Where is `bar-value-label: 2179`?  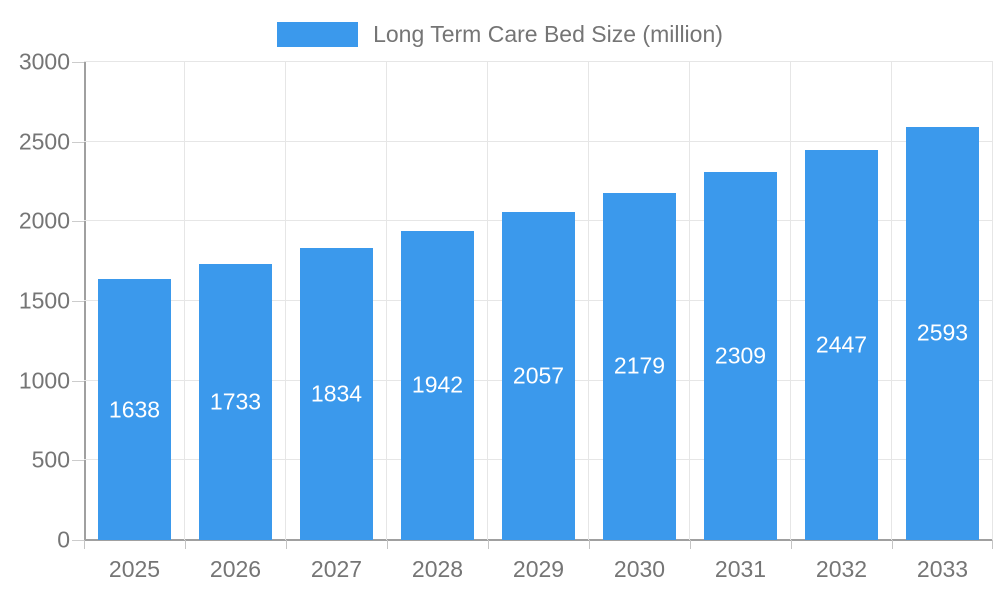
bar-value-label: 2179 is located at coordinates (639, 365).